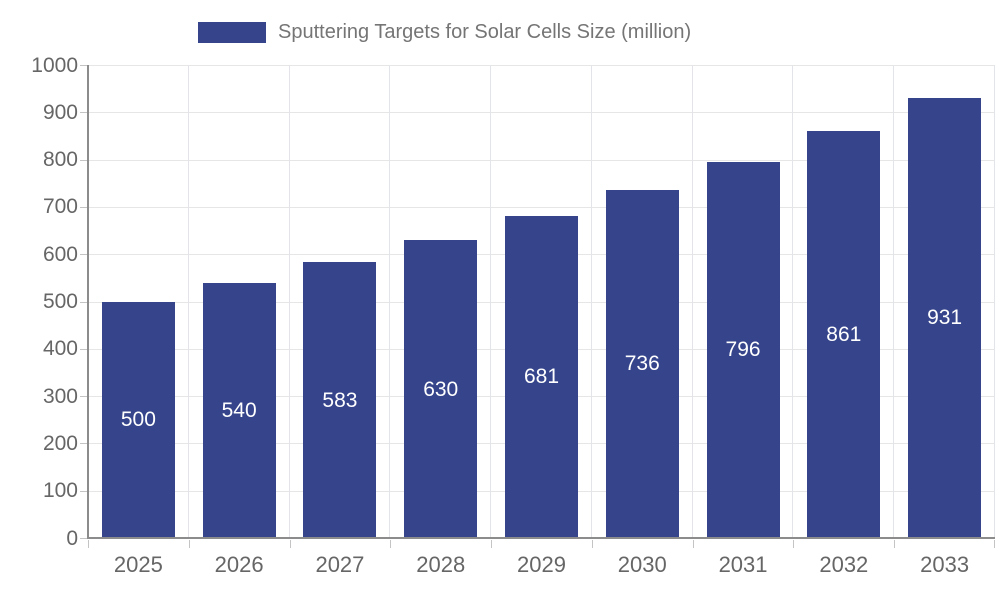 The width and height of the screenshot is (1000, 600). What do you see at coordinates (54, 65) in the screenshot?
I see `y-axis-tick-label: 1000` at bounding box center [54, 65].